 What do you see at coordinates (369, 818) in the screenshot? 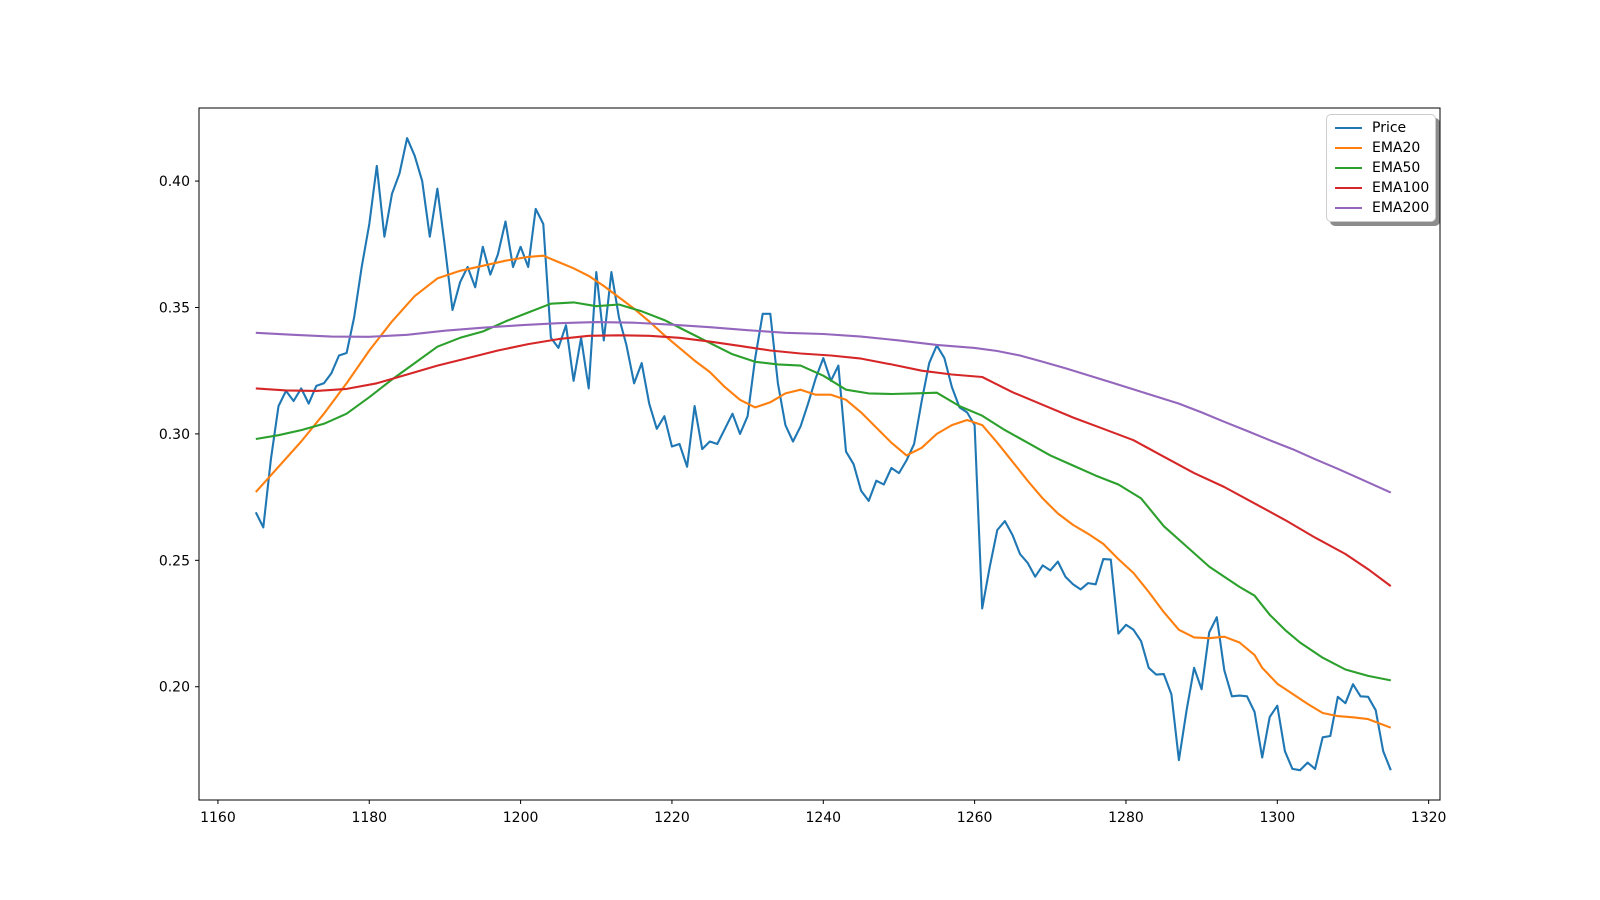
I see `x-axis-tick-label: 1180` at bounding box center [369, 818].